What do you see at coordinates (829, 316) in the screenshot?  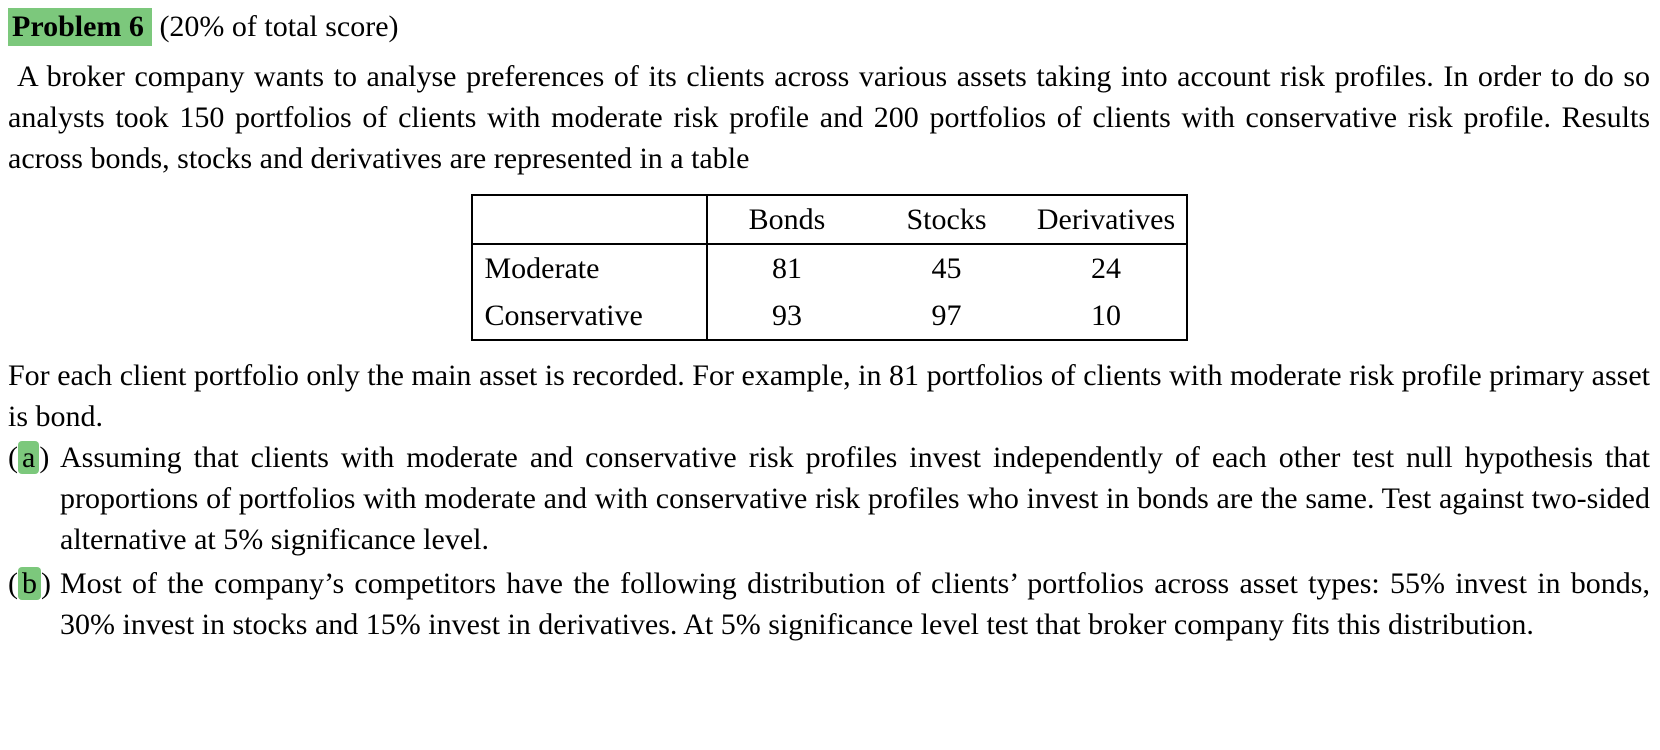 I see `table-row-conservative: Conservative 93 97 10` at bounding box center [829, 316].